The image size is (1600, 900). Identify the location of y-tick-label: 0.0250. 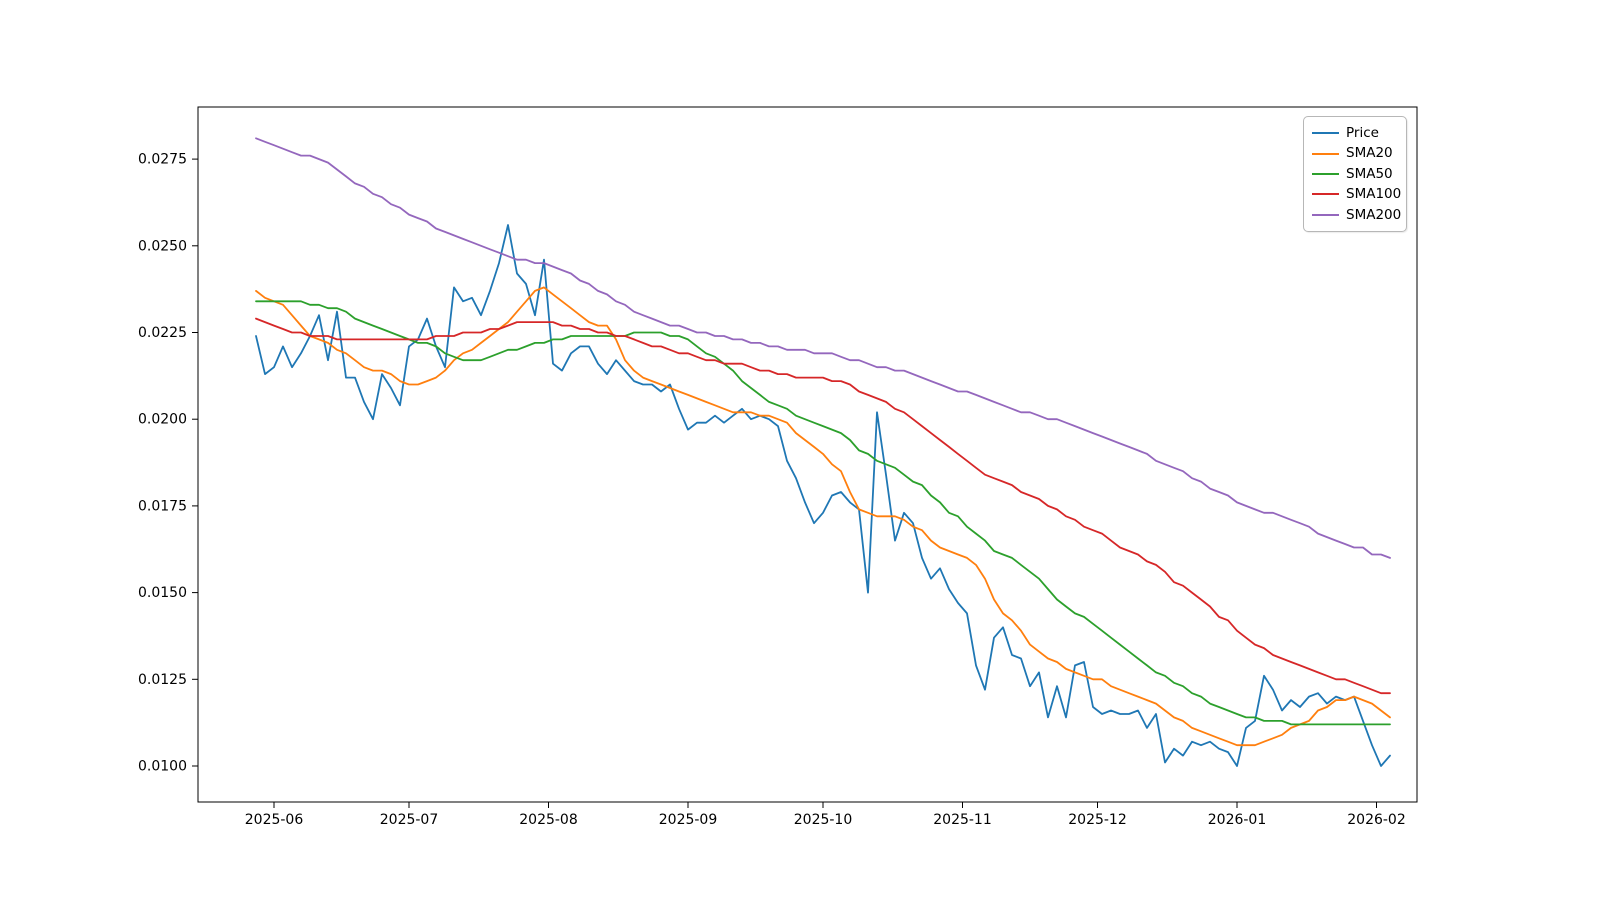
(162, 246).